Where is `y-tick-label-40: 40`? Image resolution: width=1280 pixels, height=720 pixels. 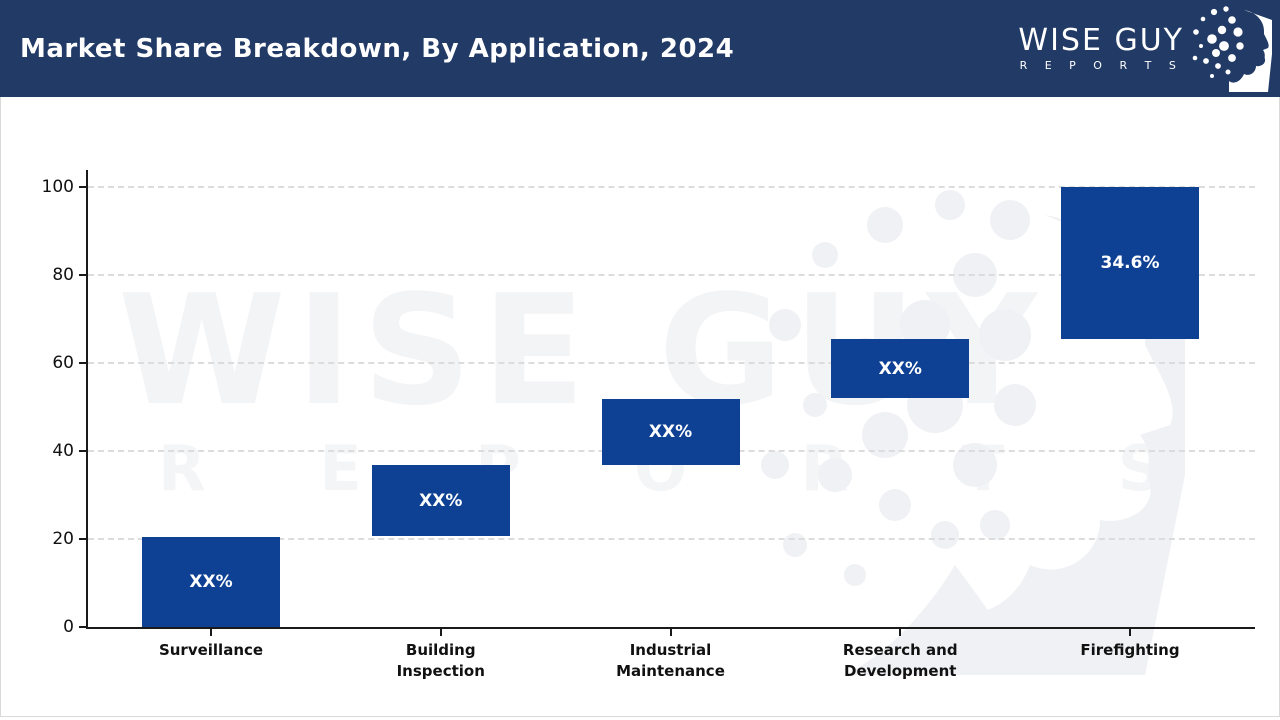
y-tick-label-40: 40 is located at coordinates (63, 451).